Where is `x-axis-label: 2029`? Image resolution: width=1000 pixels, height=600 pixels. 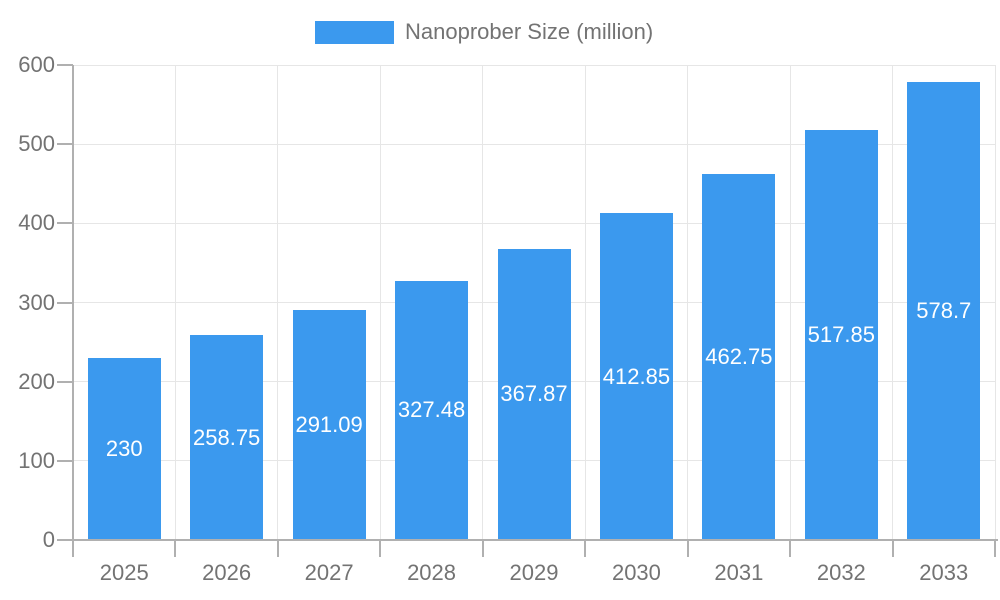 x-axis-label: 2029 is located at coordinates (534, 572).